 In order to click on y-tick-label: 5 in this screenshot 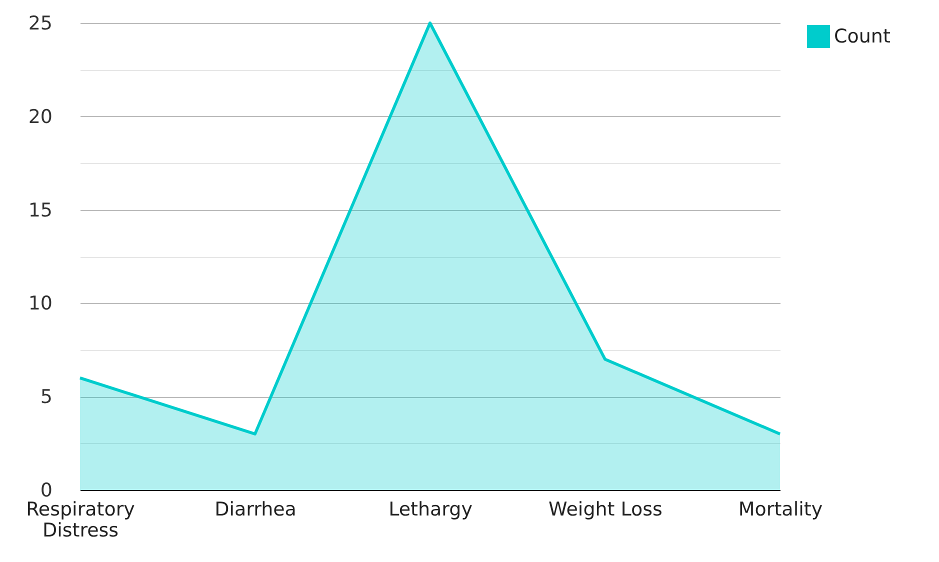, I will do `click(46, 397)`.